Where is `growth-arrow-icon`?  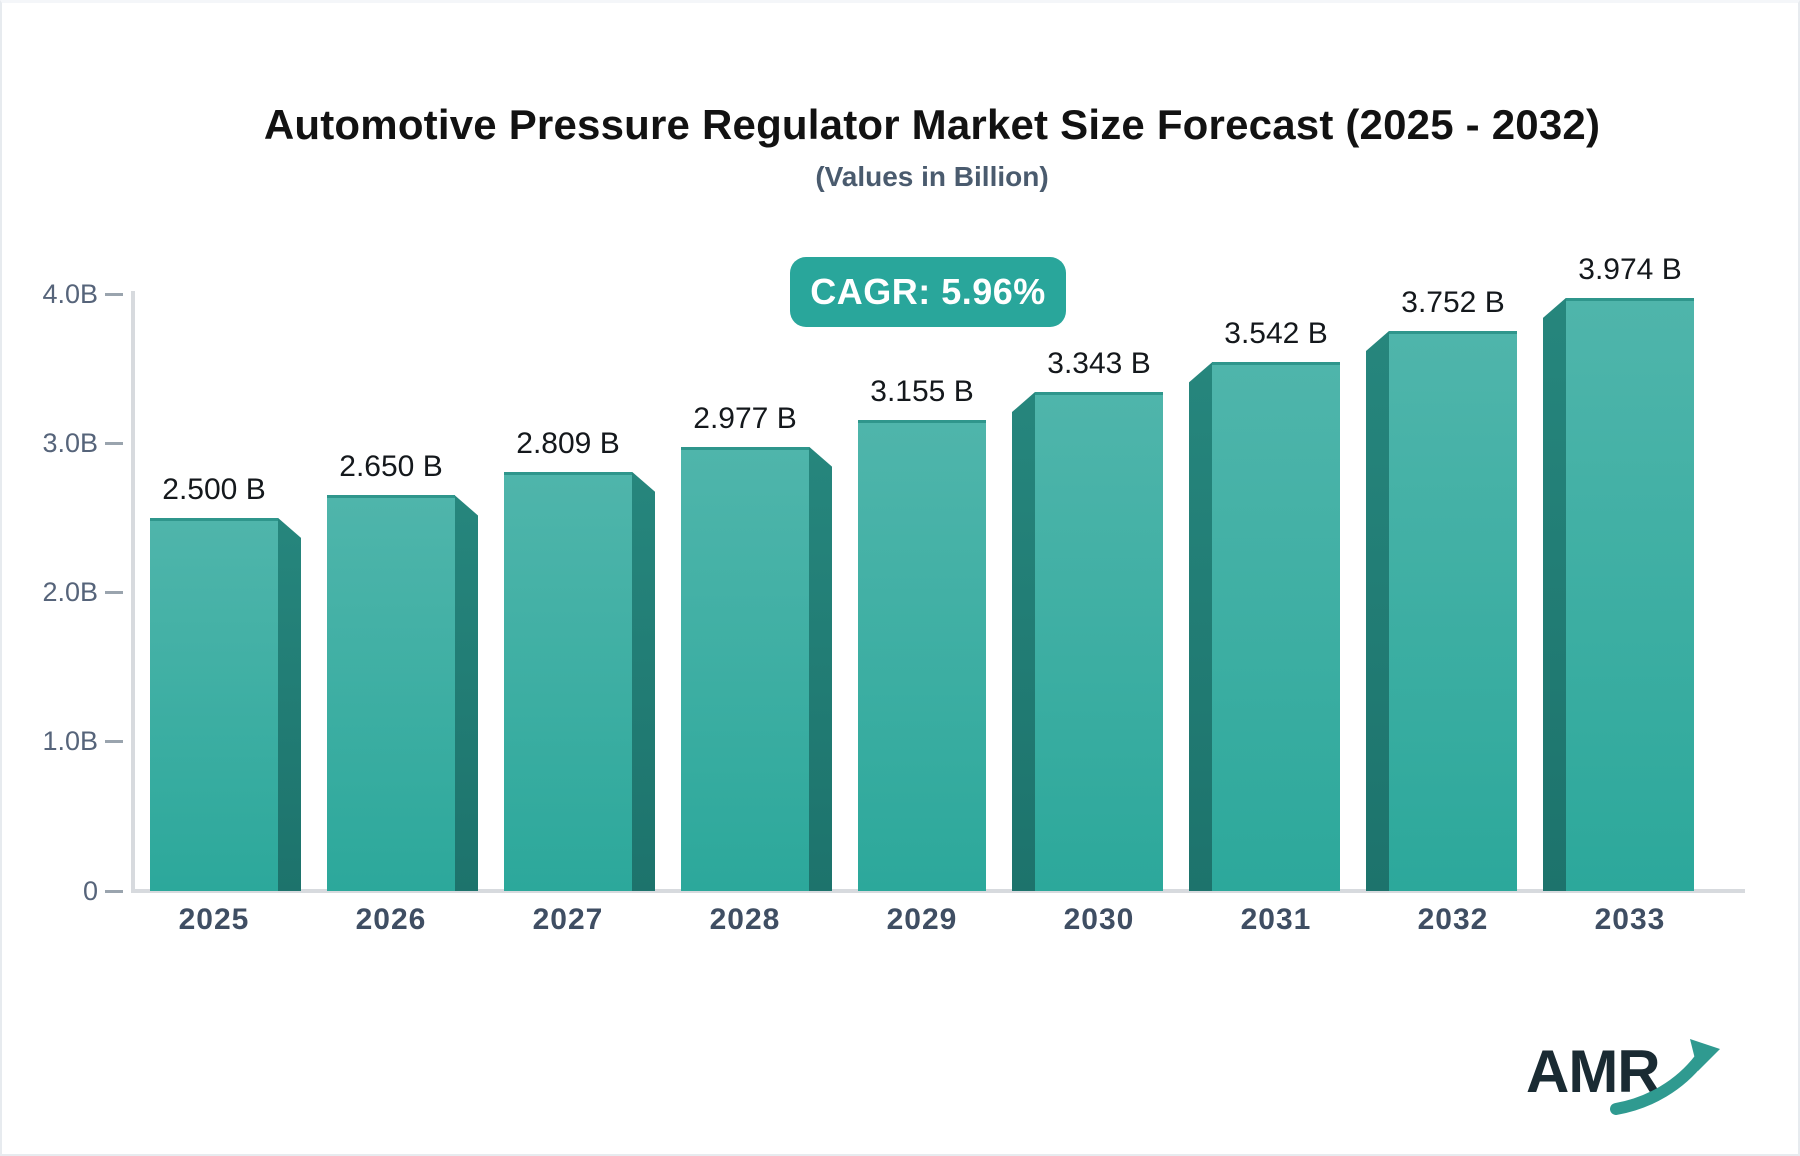
growth-arrow-icon is located at coordinates (1665, 1077).